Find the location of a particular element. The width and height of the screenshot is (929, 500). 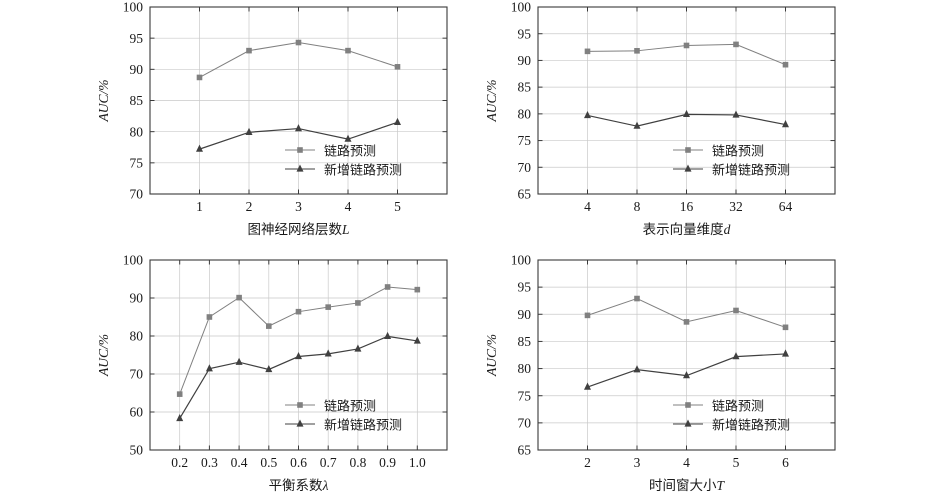

y-tick-label: 70 is located at coordinates (525, 422).